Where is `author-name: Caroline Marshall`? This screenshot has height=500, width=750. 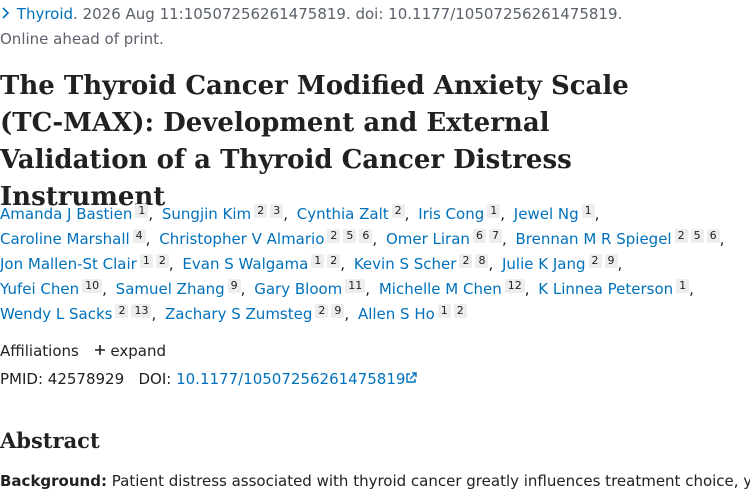 author-name: Caroline Marshall is located at coordinates (65, 239).